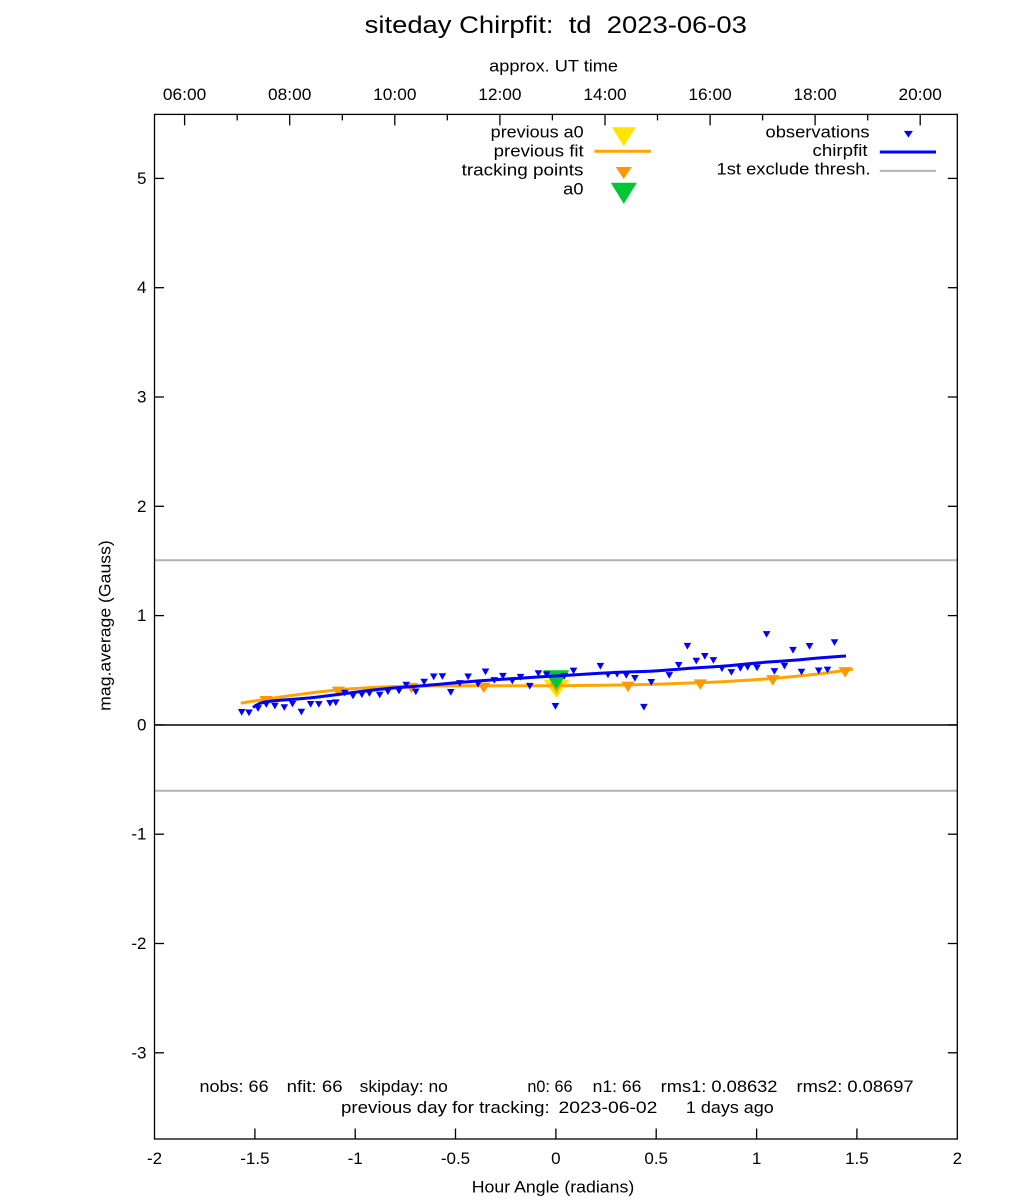  Describe the element at coordinates (234, 1086) in the screenshot. I see `svg-text: nobs: 66` at that location.